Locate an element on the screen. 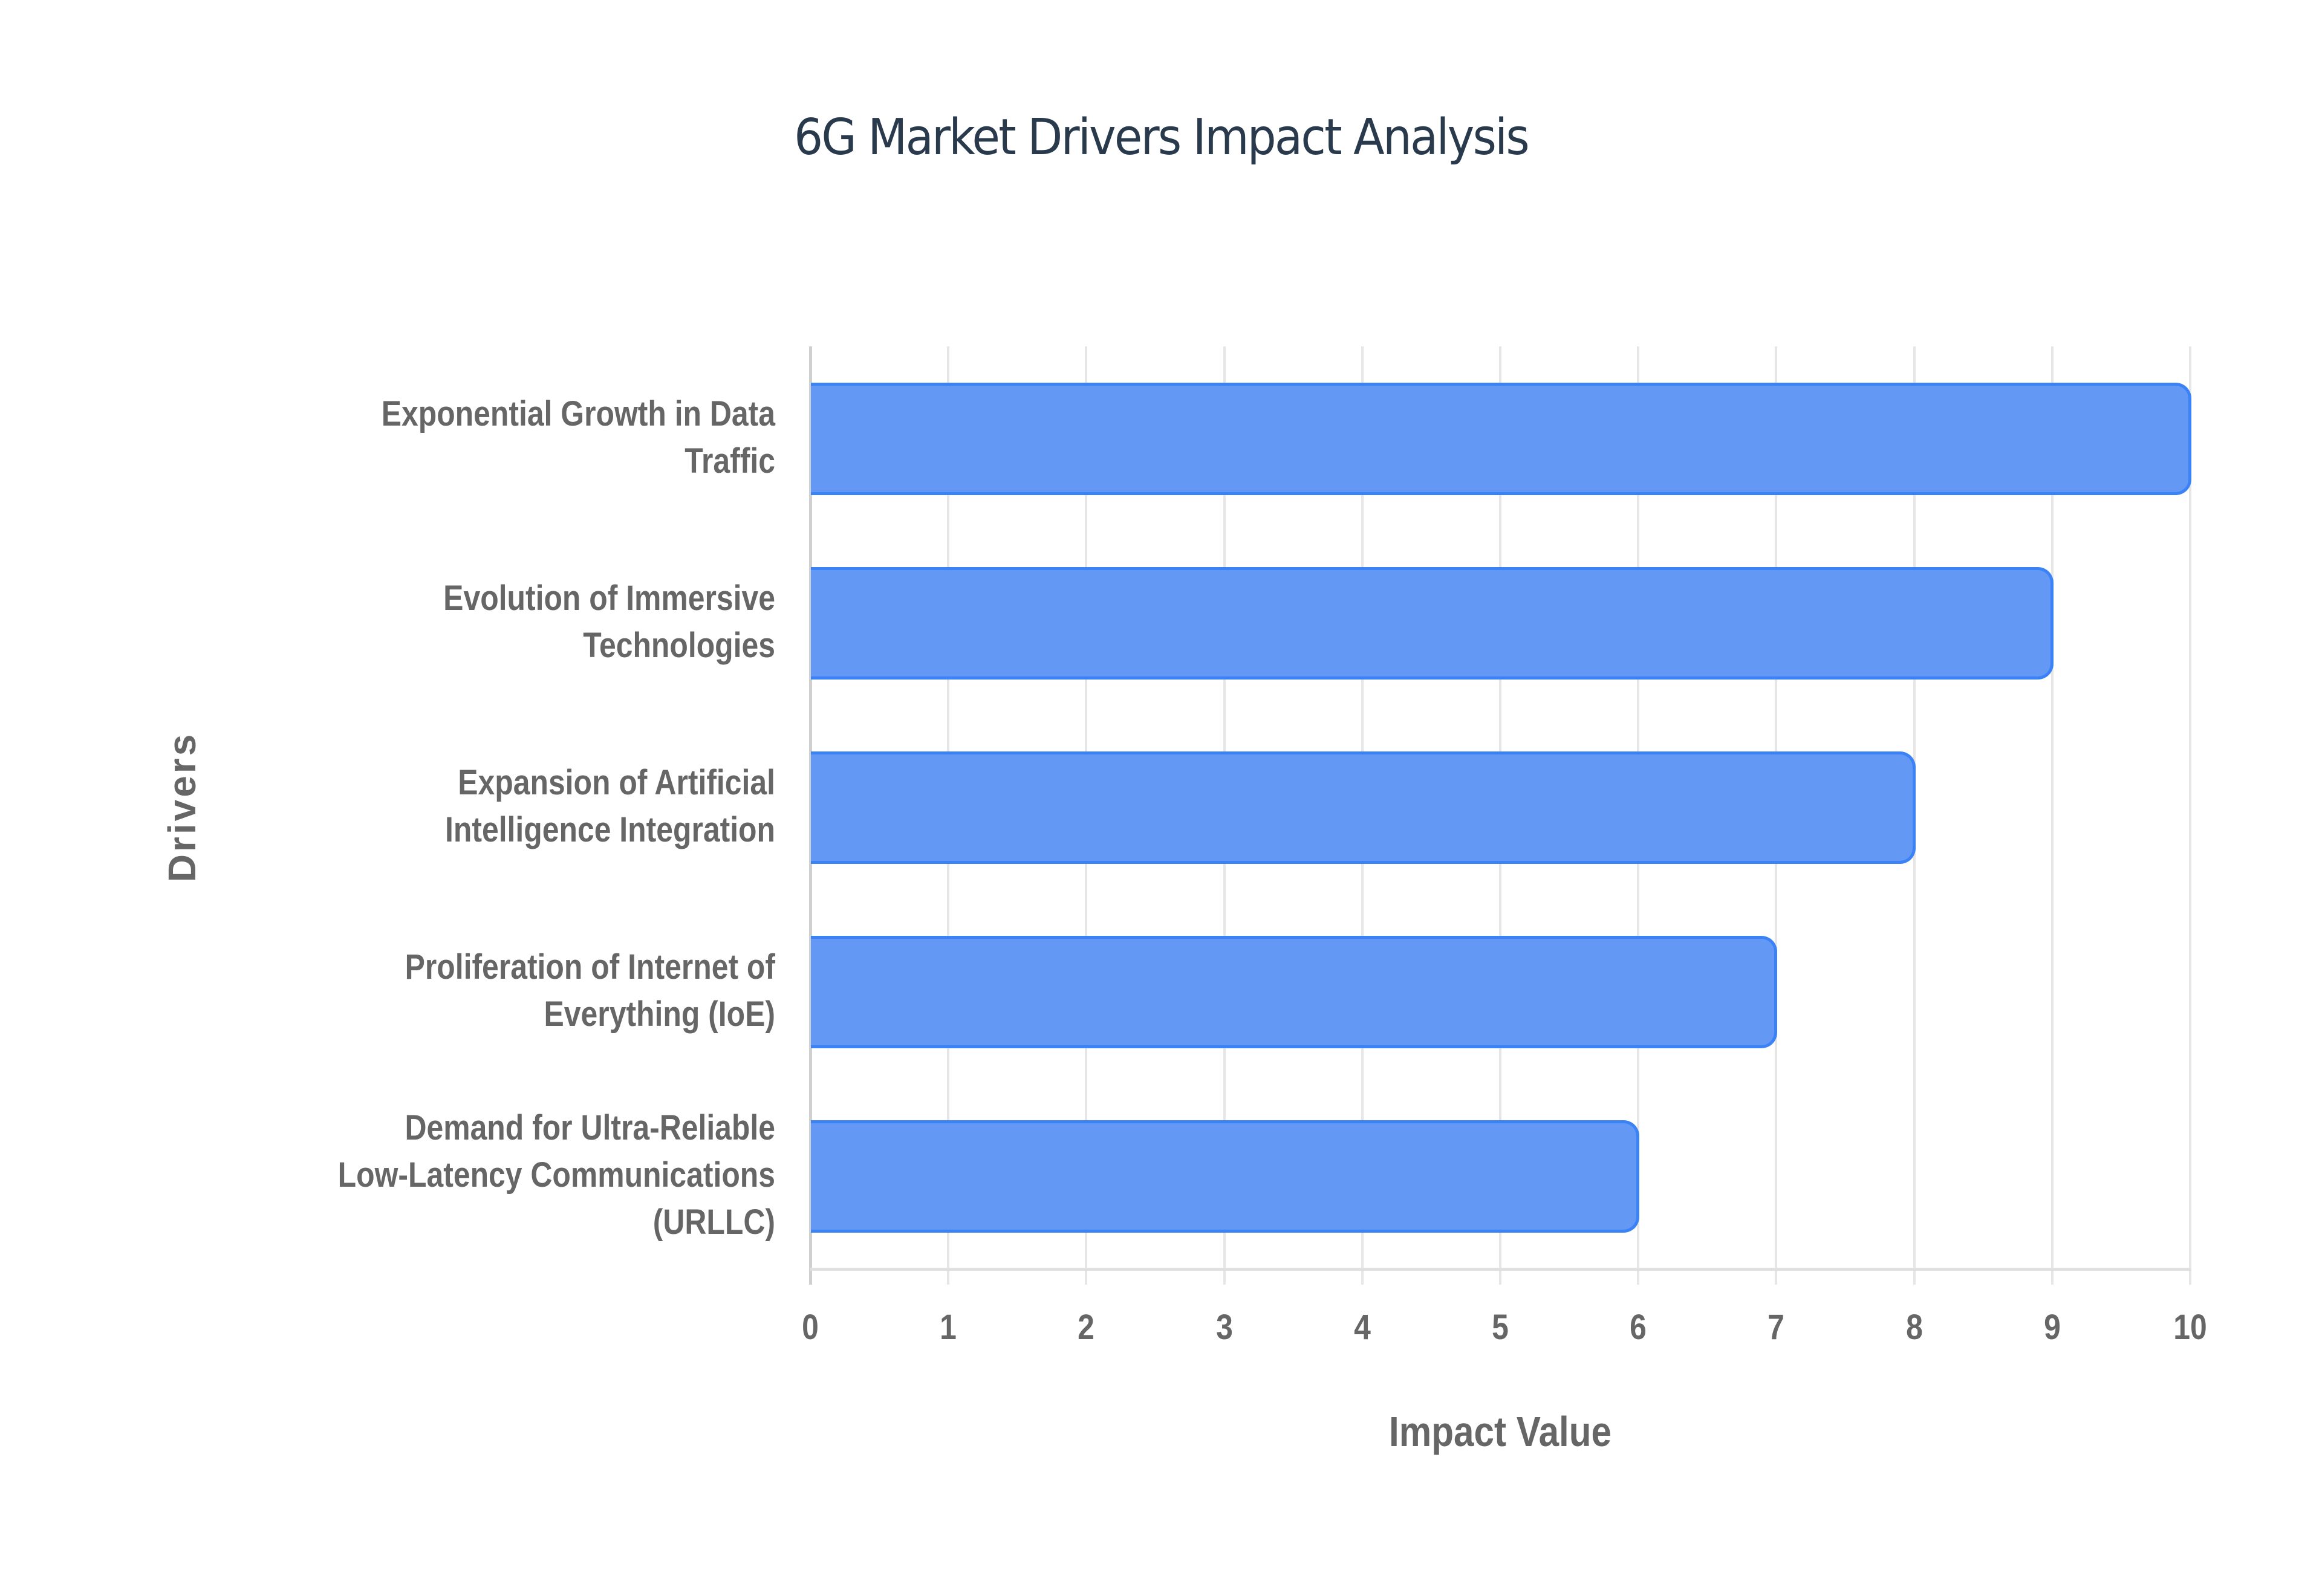  label-line: Evolution of Immersive is located at coordinates (609, 598).